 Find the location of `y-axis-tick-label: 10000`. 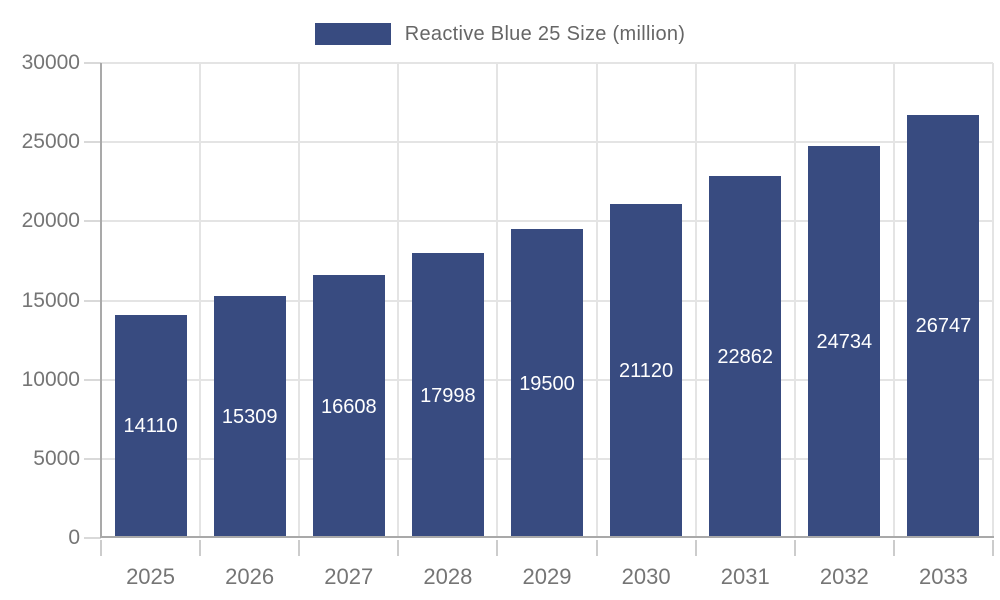

y-axis-tick-label: 10000 is located at coordinates (50, 379).